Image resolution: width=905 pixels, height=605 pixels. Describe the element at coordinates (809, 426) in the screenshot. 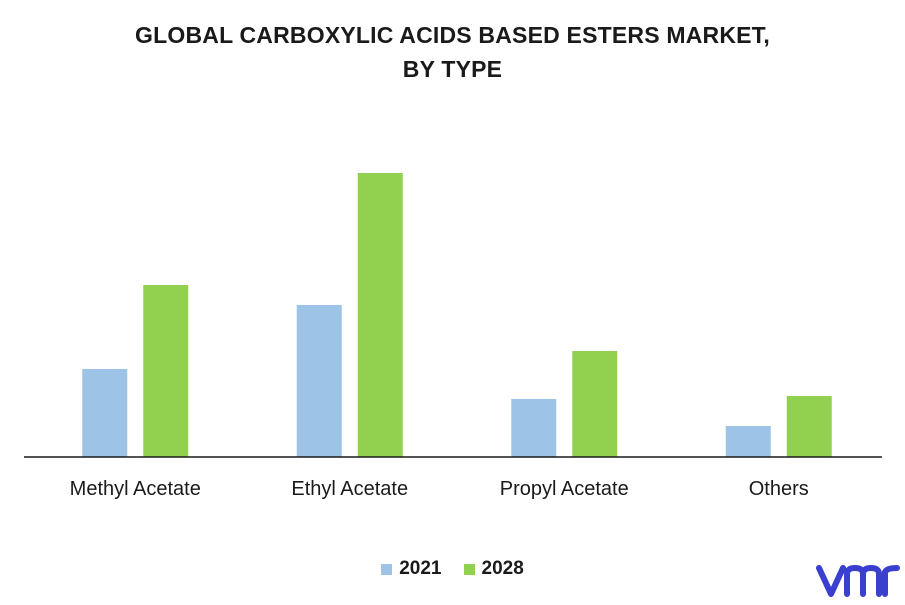

I see `bar-others-2028` at that location.